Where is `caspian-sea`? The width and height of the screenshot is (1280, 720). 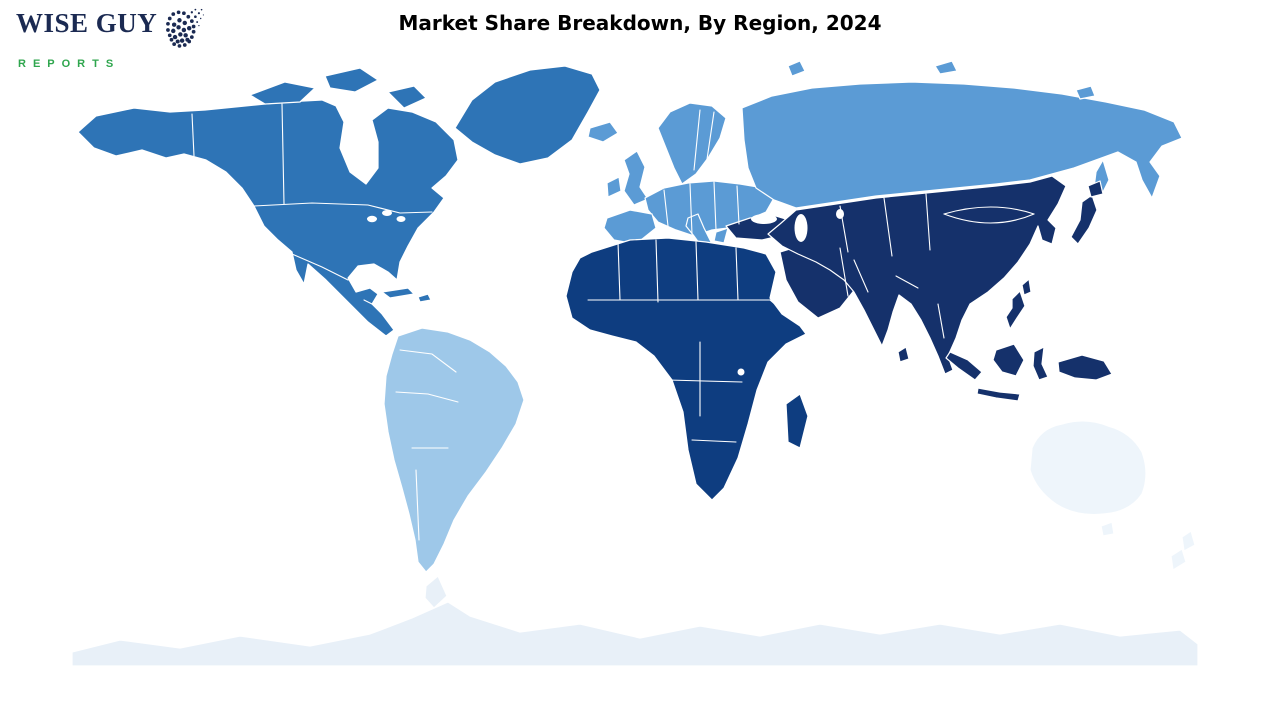
caspian-sea is located at coordinates (801, 228).